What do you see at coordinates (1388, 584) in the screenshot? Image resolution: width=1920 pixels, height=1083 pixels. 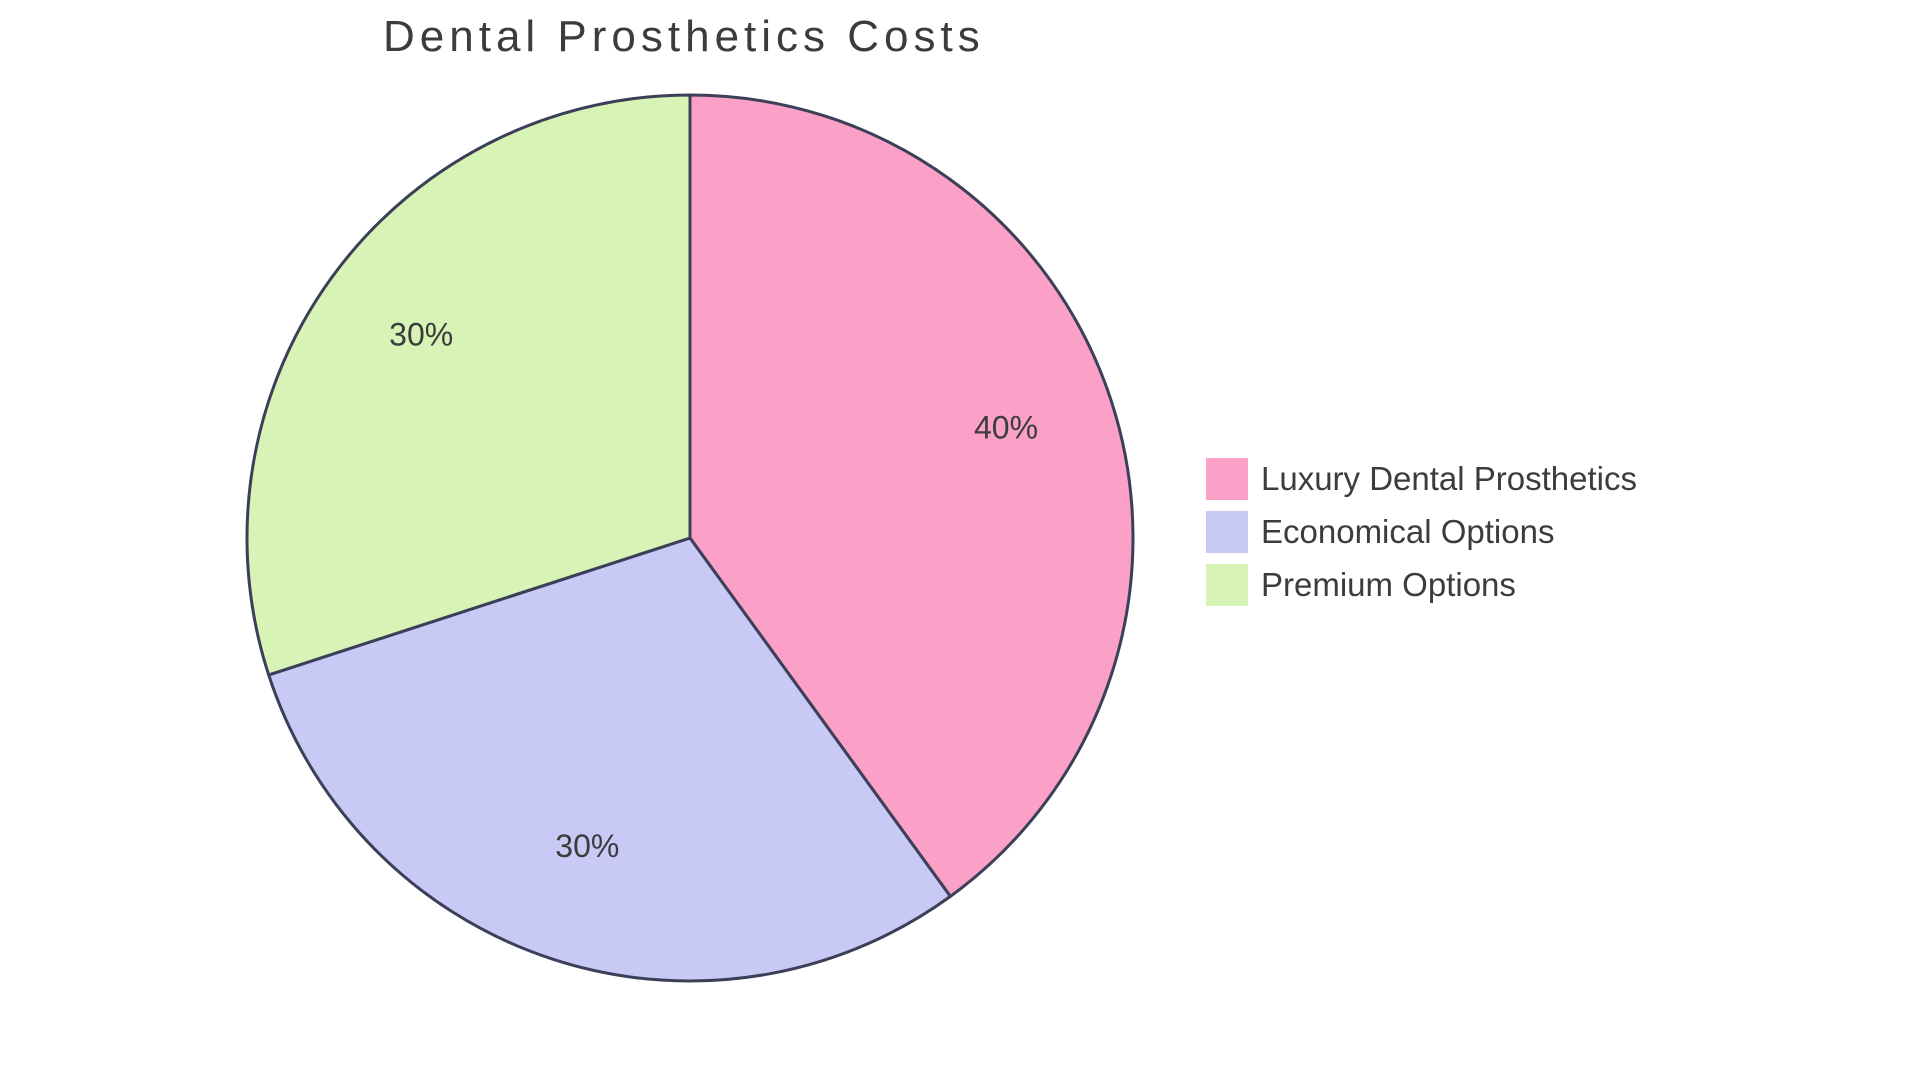 I see `legend-label: Premium Options` at bounding box center [1388, 584].